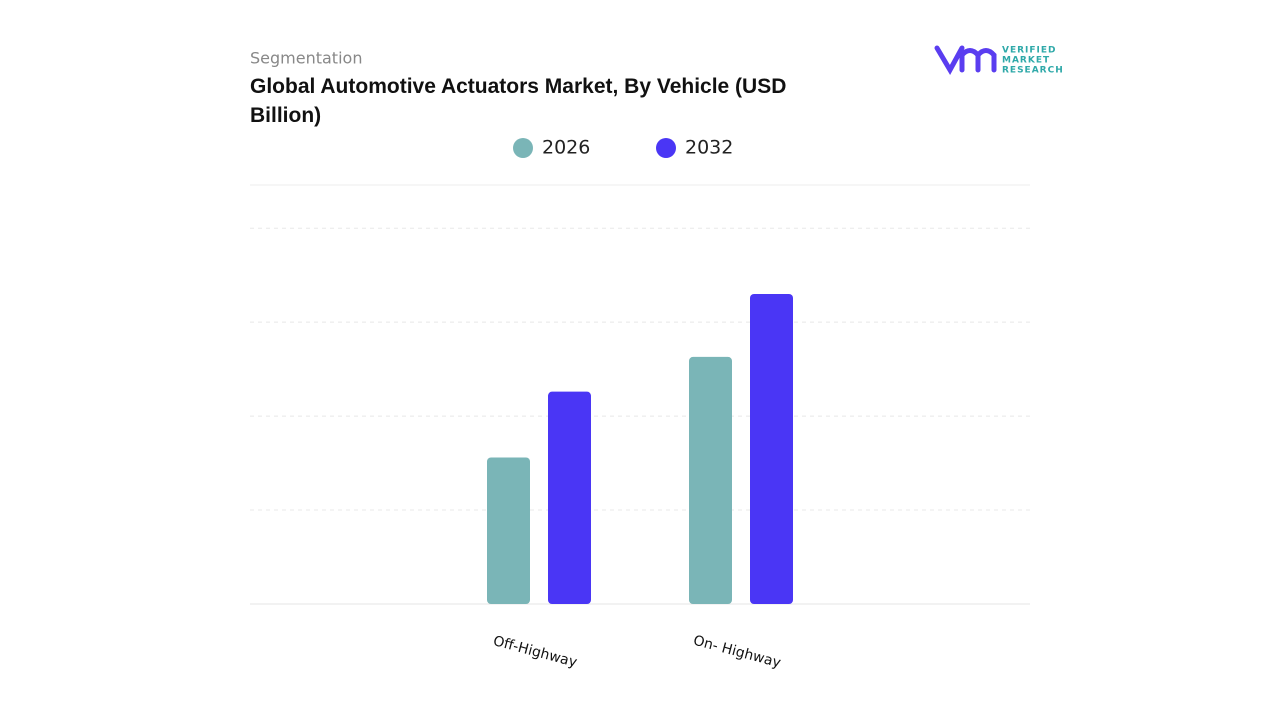  What do you see at coordinates (709, 148) in the screenshot?
I see `legend-label: 2032` at bounding box center [709, 148].